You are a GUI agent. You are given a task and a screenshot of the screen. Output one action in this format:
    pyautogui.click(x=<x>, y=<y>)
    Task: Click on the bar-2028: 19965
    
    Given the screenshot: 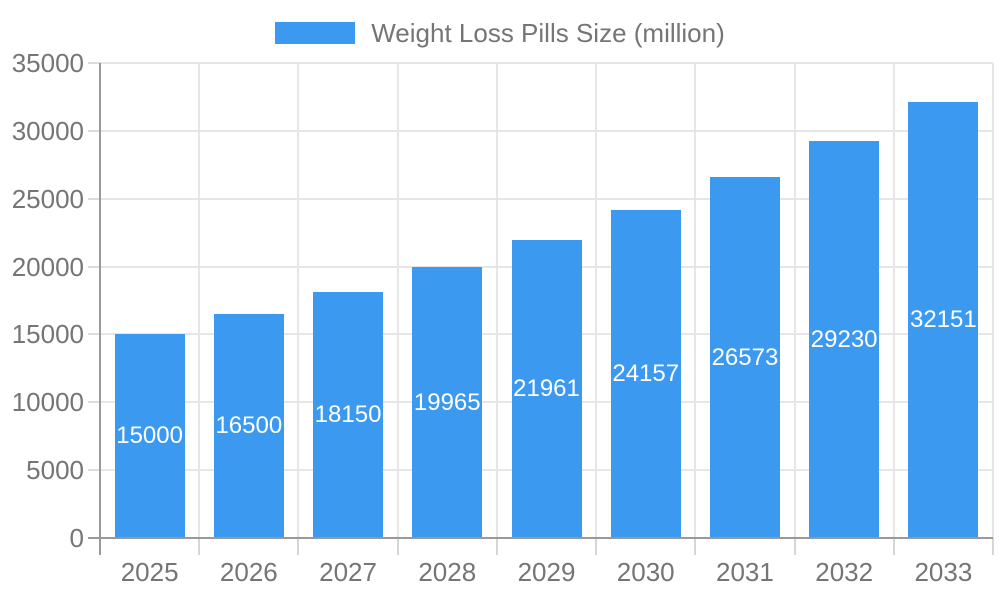 What is the action you would take?
    pyautogui.click(x=447, y=402)
    